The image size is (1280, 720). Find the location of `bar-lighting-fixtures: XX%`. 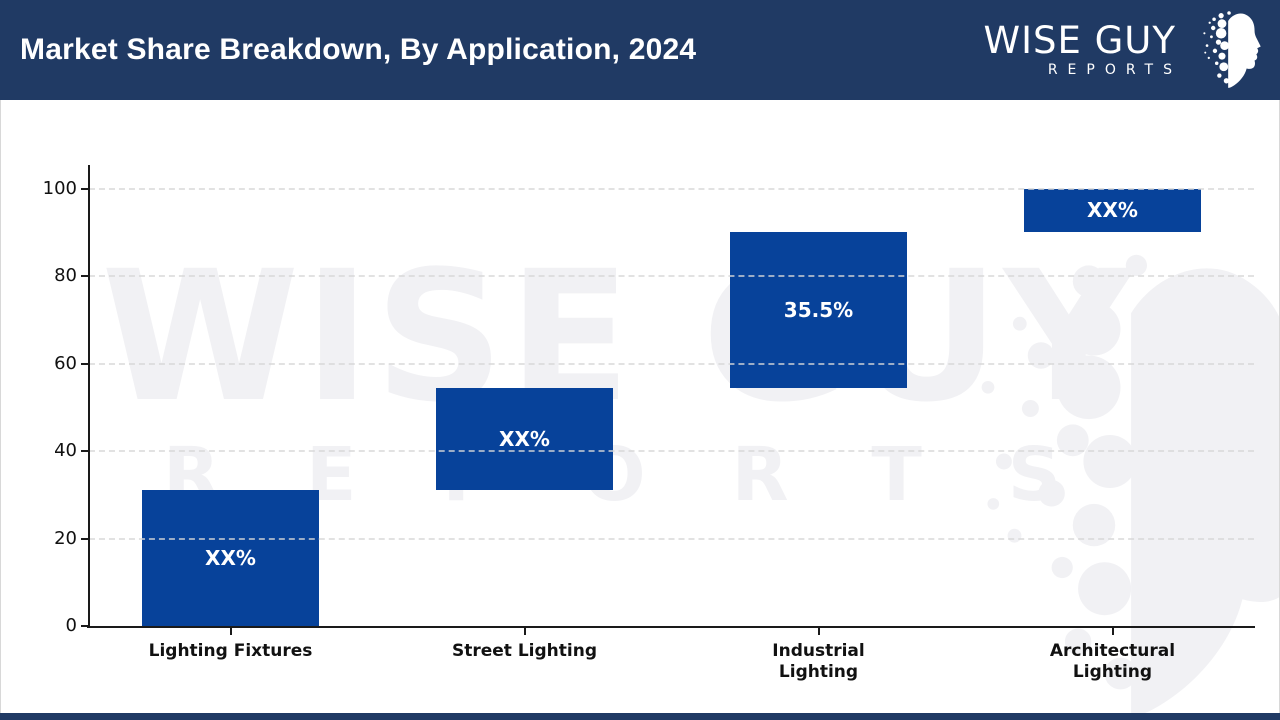

bar-lighting-fixtures: XX% is located at coordinates (230, 558).